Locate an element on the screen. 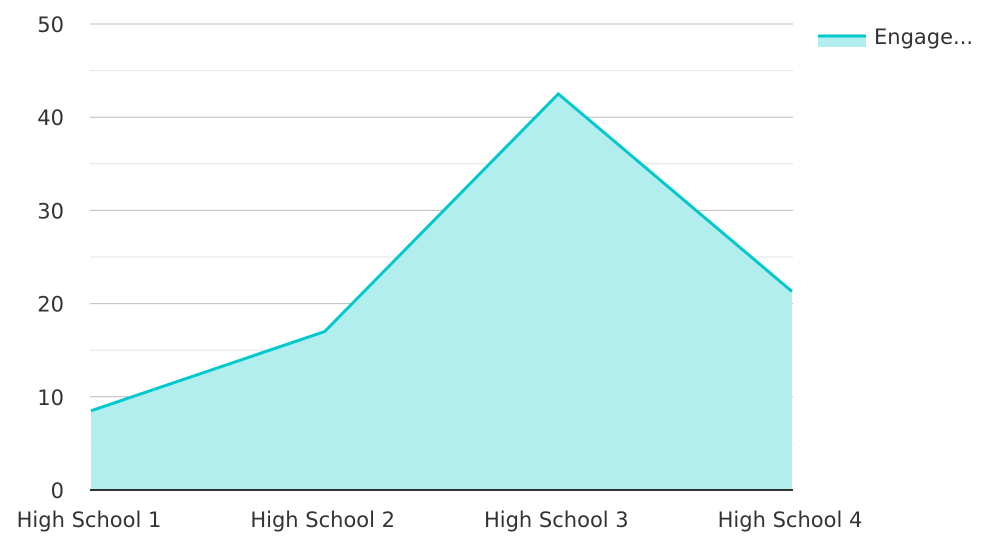 Image resolution: width=984 pixels, height=537 pixels. y-tick-label: 10 is located at coordinates (50, 398).